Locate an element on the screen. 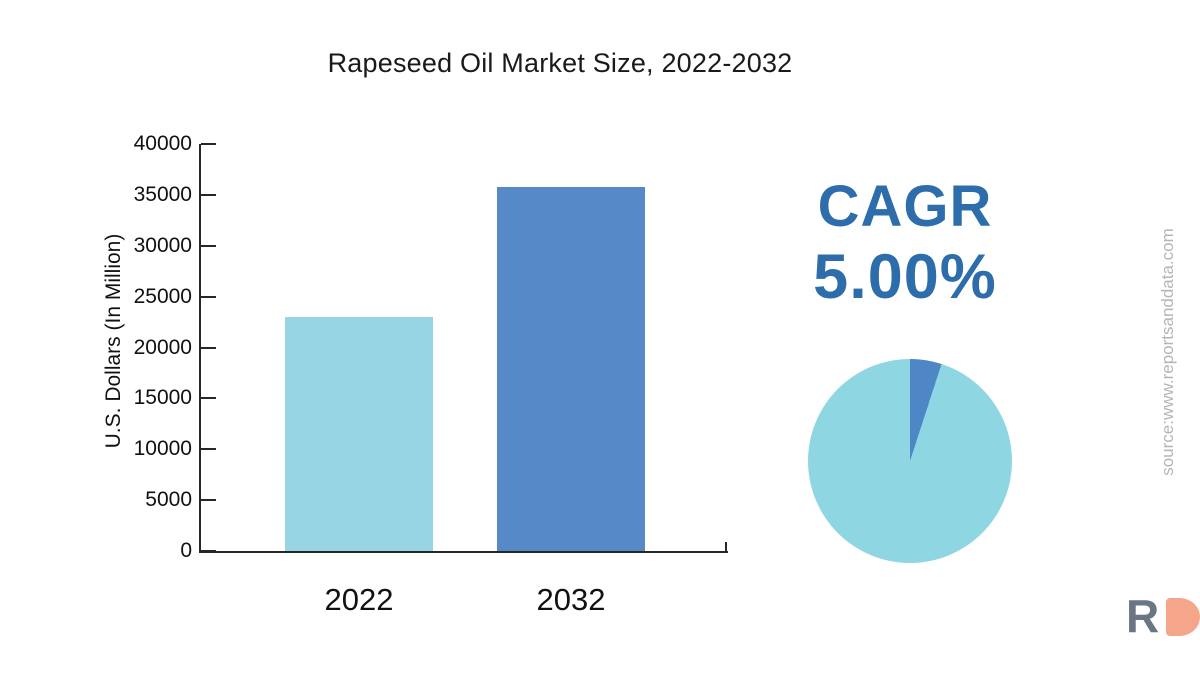 The width and height of the screenshot is (1200, 674). bar-2032 is located at coordinates (571, 368).